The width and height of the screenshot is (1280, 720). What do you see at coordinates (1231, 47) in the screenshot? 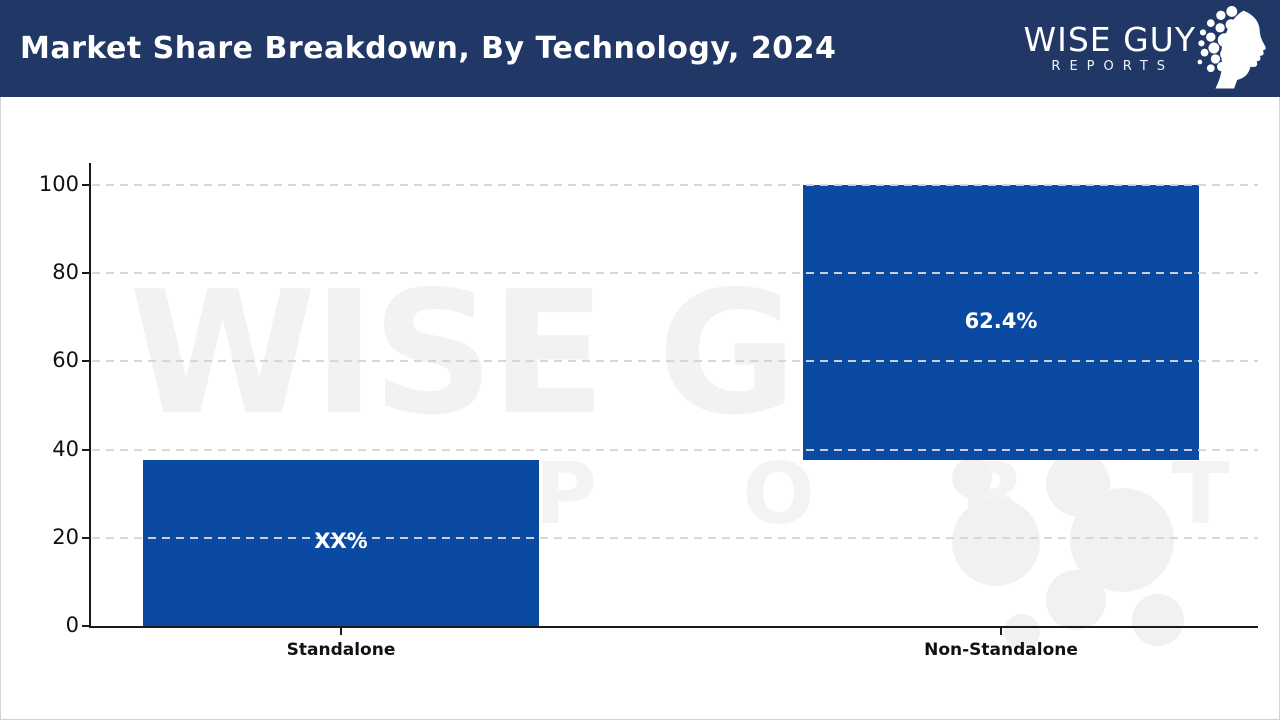
I see `dotted-head-profile-icon` at bounding box center [1231, 47].